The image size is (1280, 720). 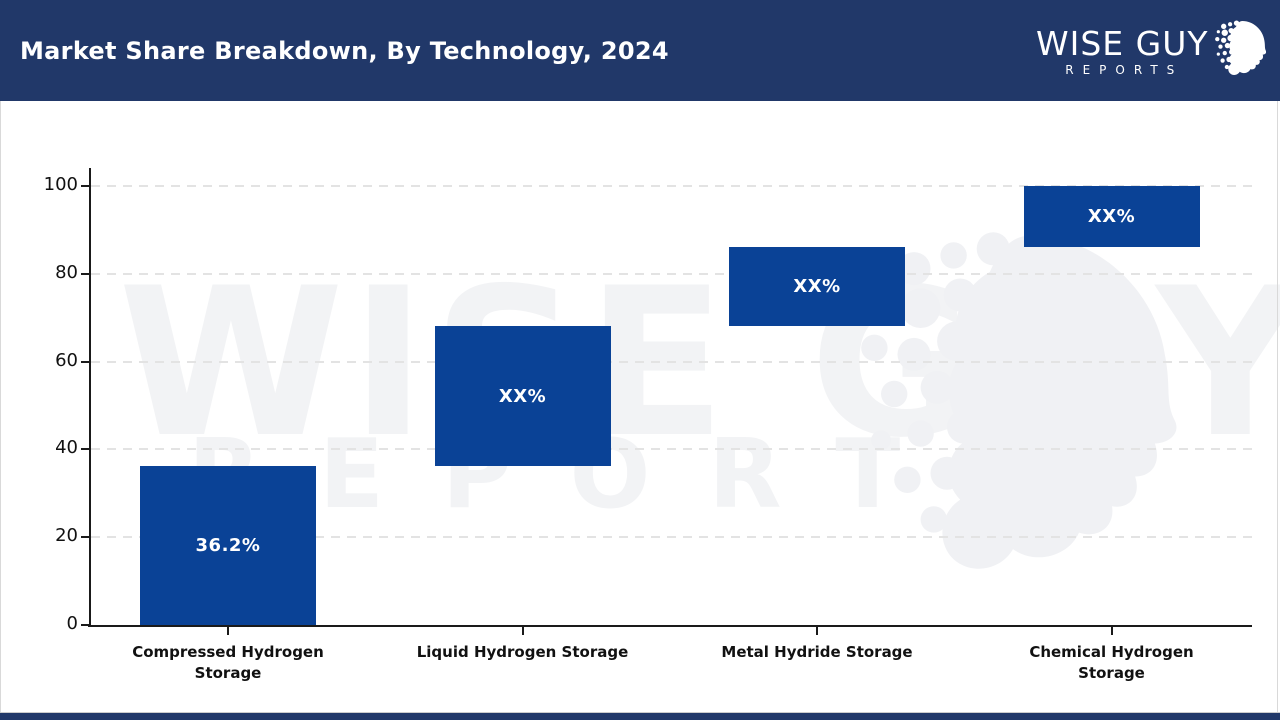 What do you see at coordinates (228, 662) in the screenshot?
I see `category-label: Compressed Hydrogen Storage` at bounding box center [228, 662].